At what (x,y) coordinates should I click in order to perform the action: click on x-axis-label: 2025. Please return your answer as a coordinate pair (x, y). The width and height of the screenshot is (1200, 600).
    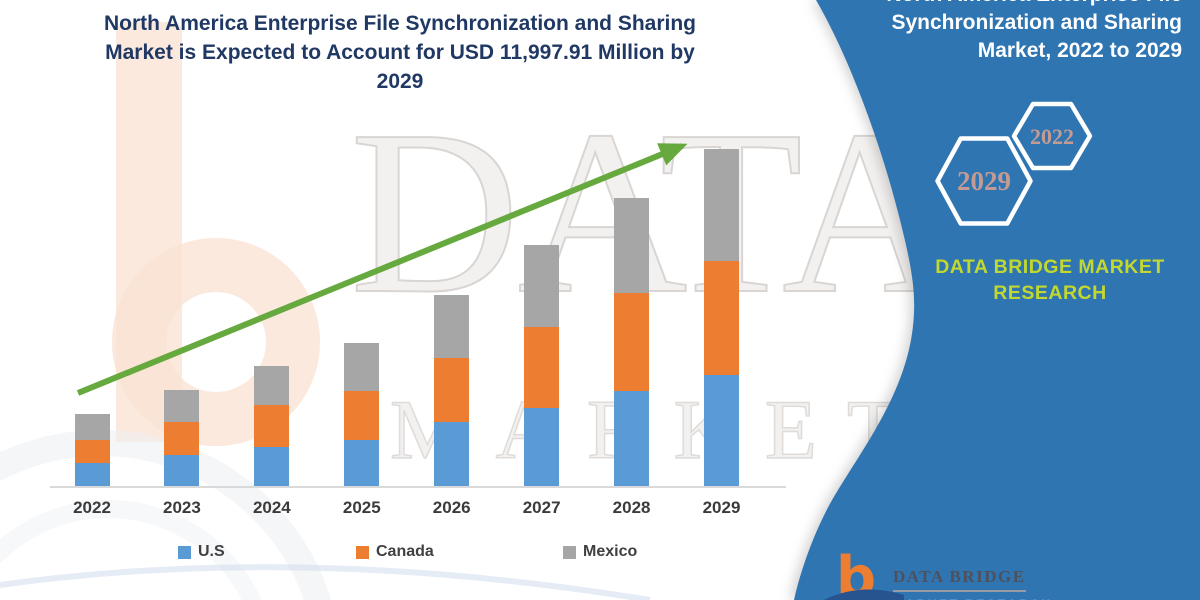
    Looking at the image, I should click on (361, 507).